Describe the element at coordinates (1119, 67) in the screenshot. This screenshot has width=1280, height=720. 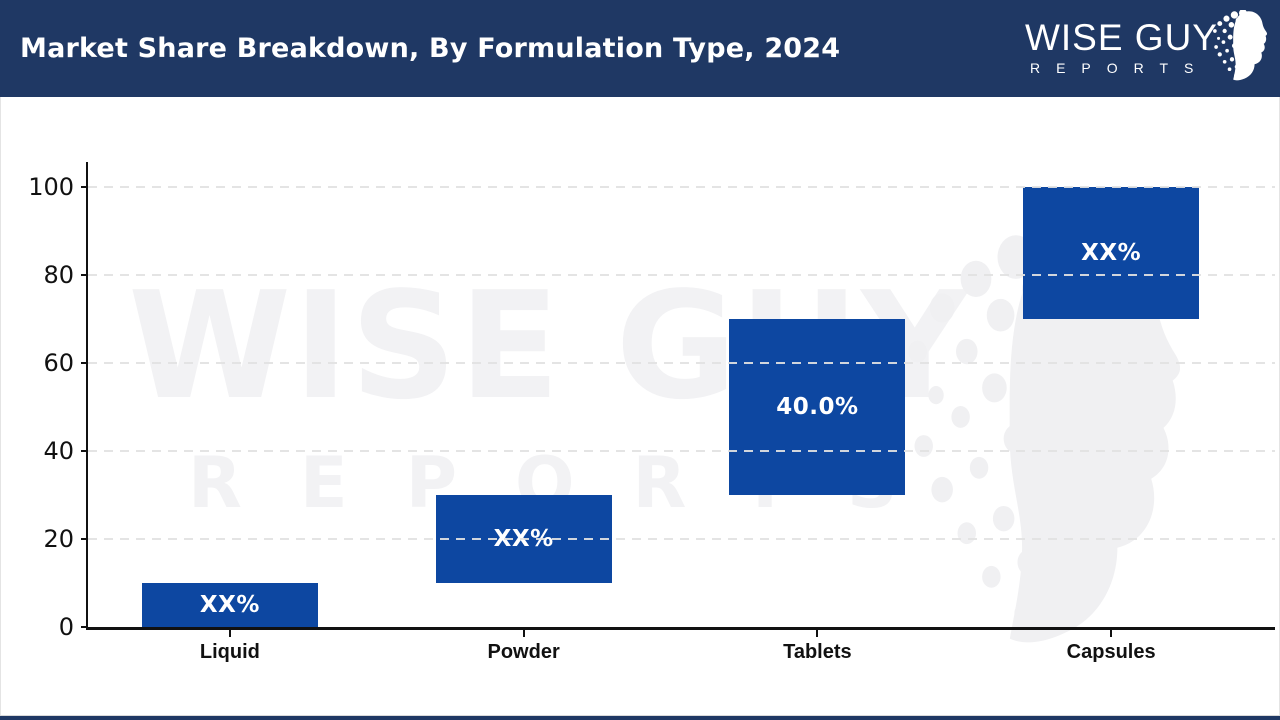
I see `logo-subtitle: REPORTS` at that location.